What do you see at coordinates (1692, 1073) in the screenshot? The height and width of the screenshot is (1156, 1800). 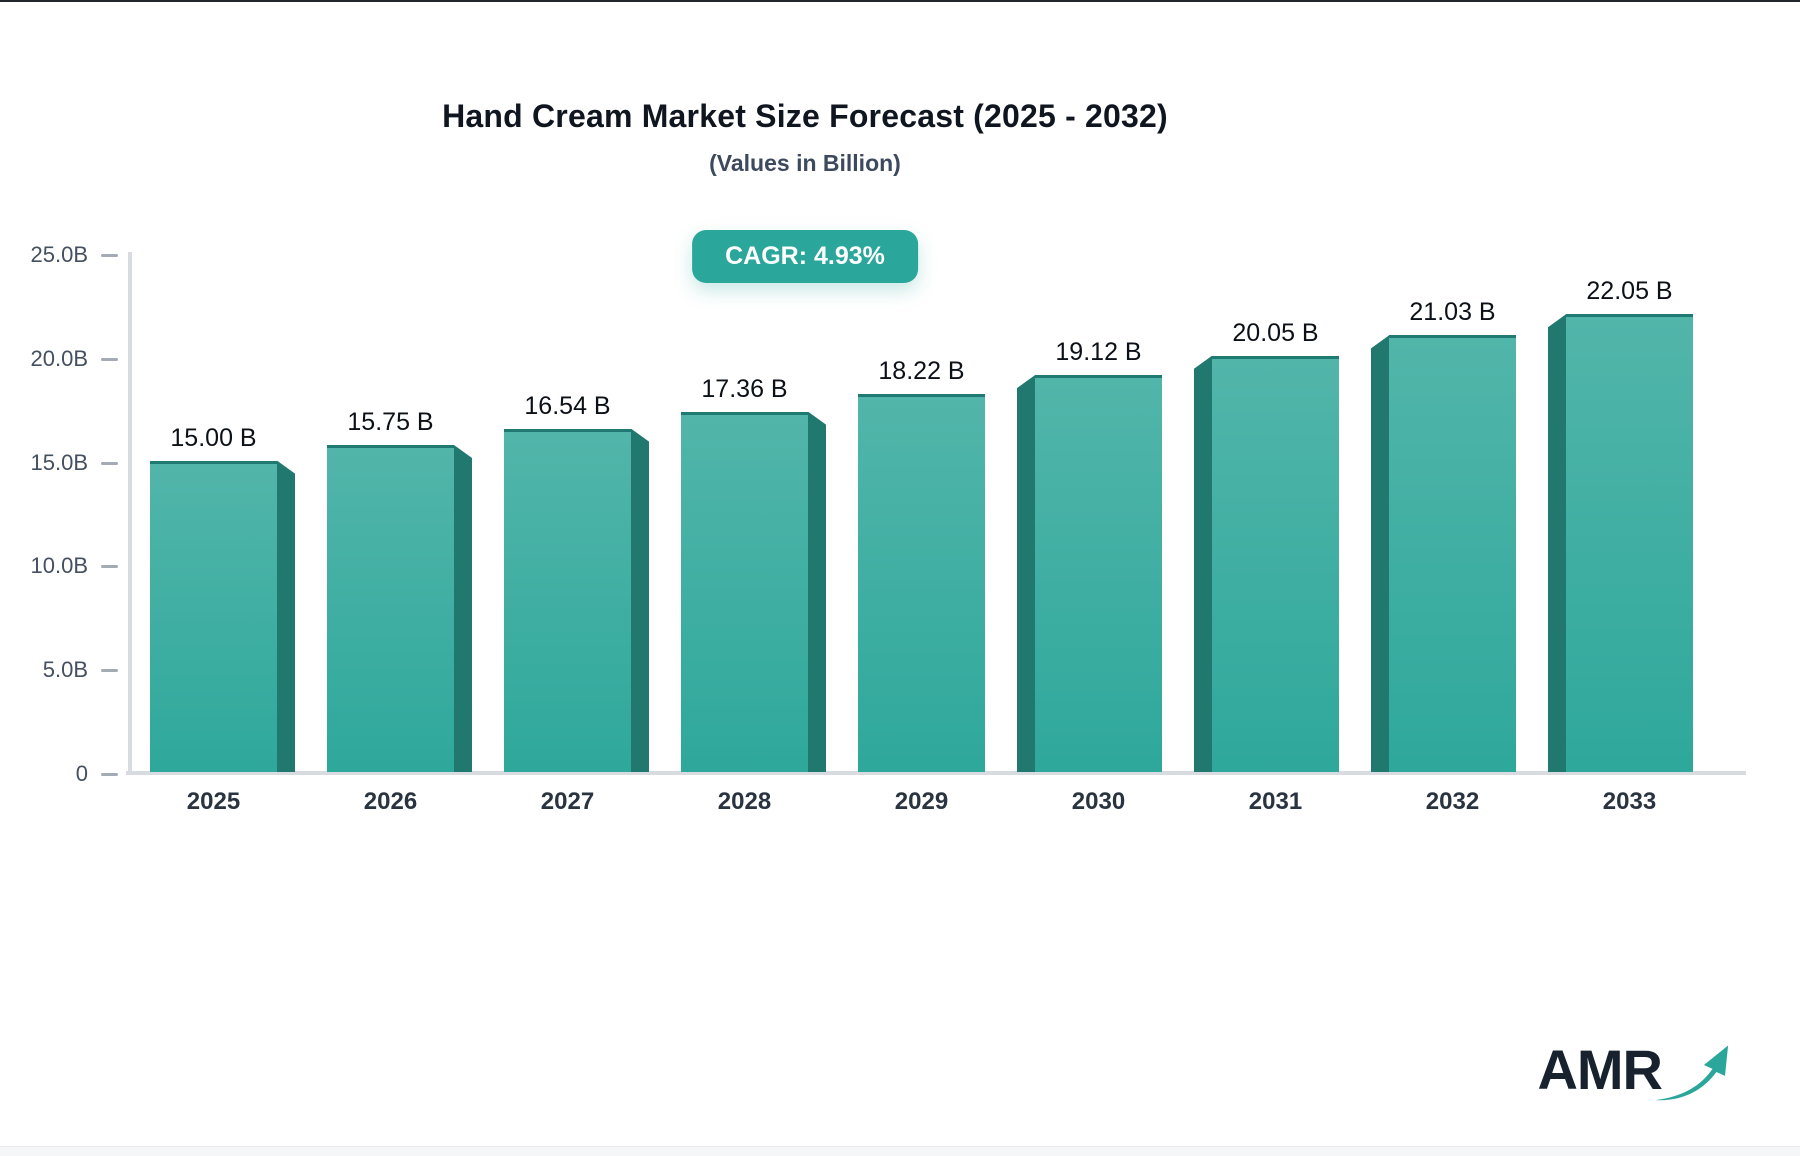 I see `growth-arrow-icon` at bounding box center [1692, 1073].